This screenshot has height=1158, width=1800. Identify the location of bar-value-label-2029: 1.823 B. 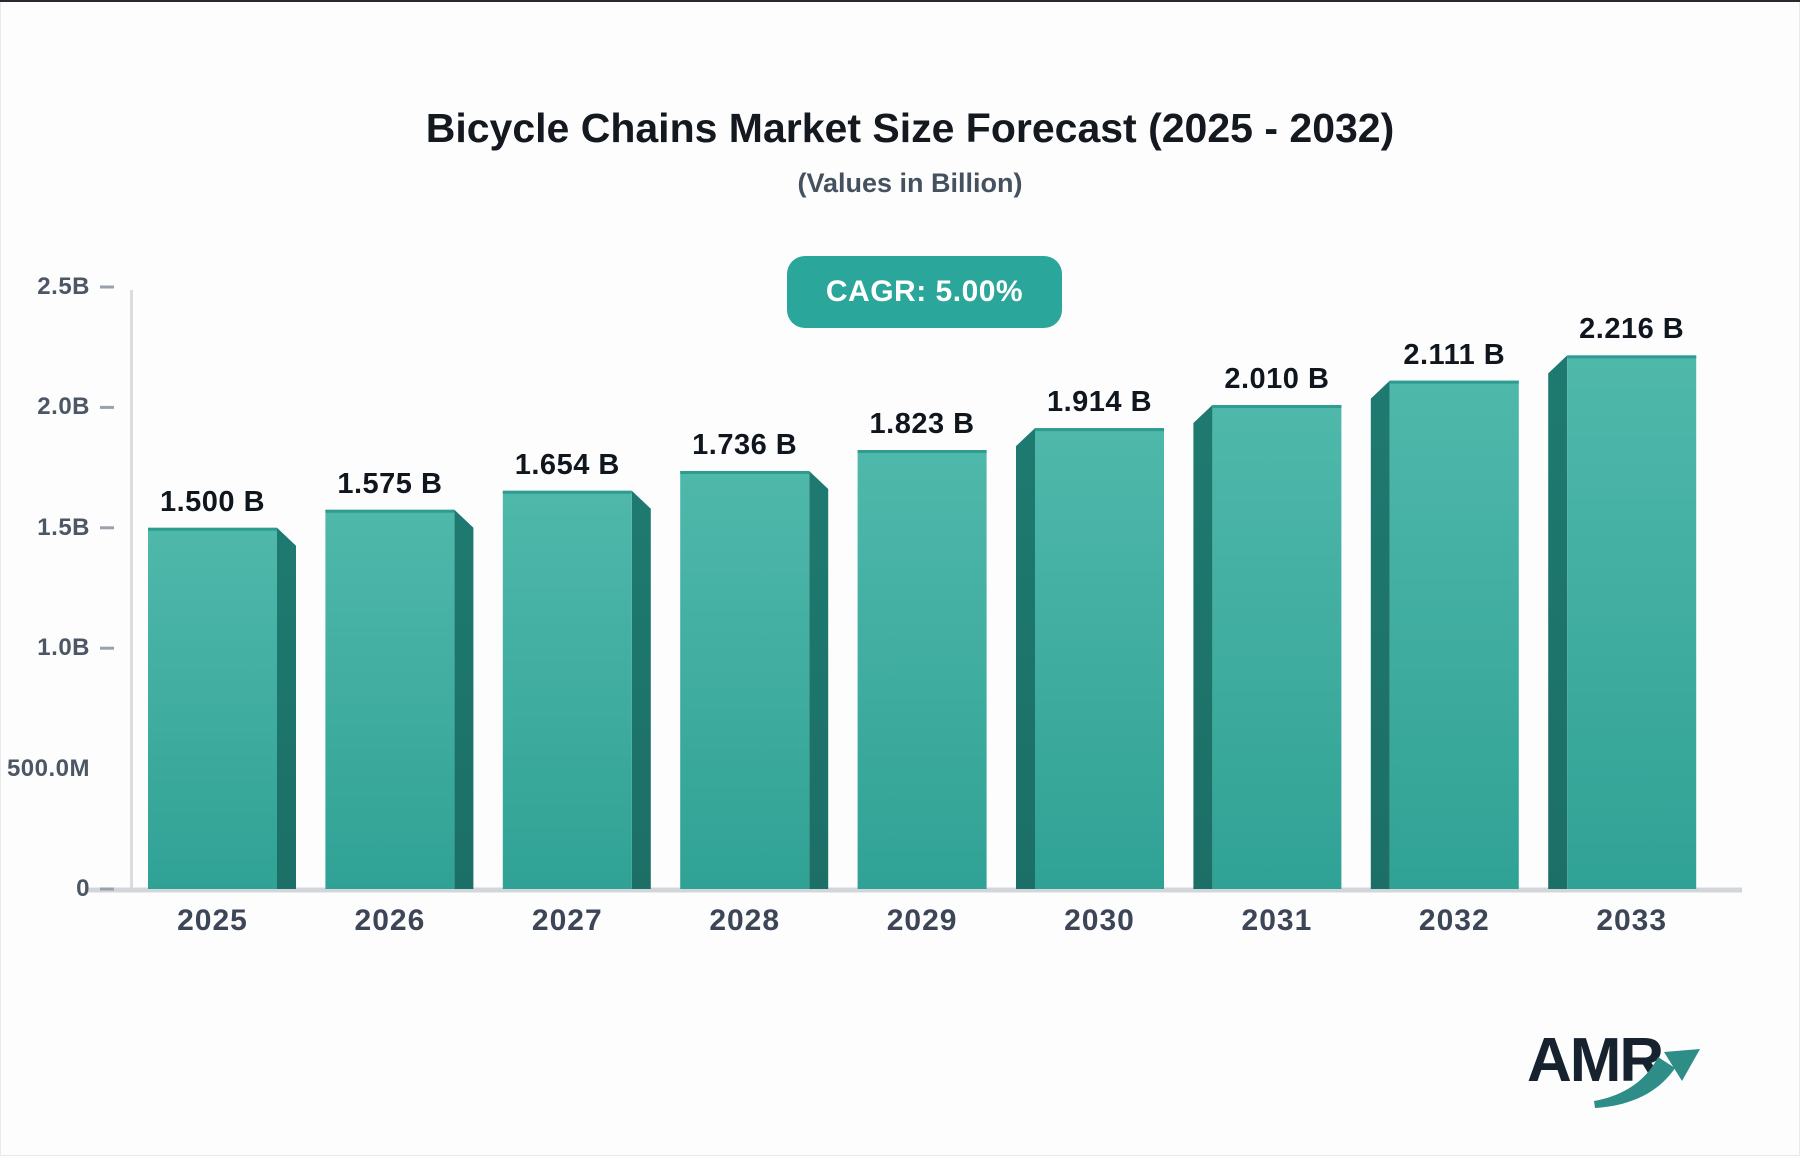
(922, 424).